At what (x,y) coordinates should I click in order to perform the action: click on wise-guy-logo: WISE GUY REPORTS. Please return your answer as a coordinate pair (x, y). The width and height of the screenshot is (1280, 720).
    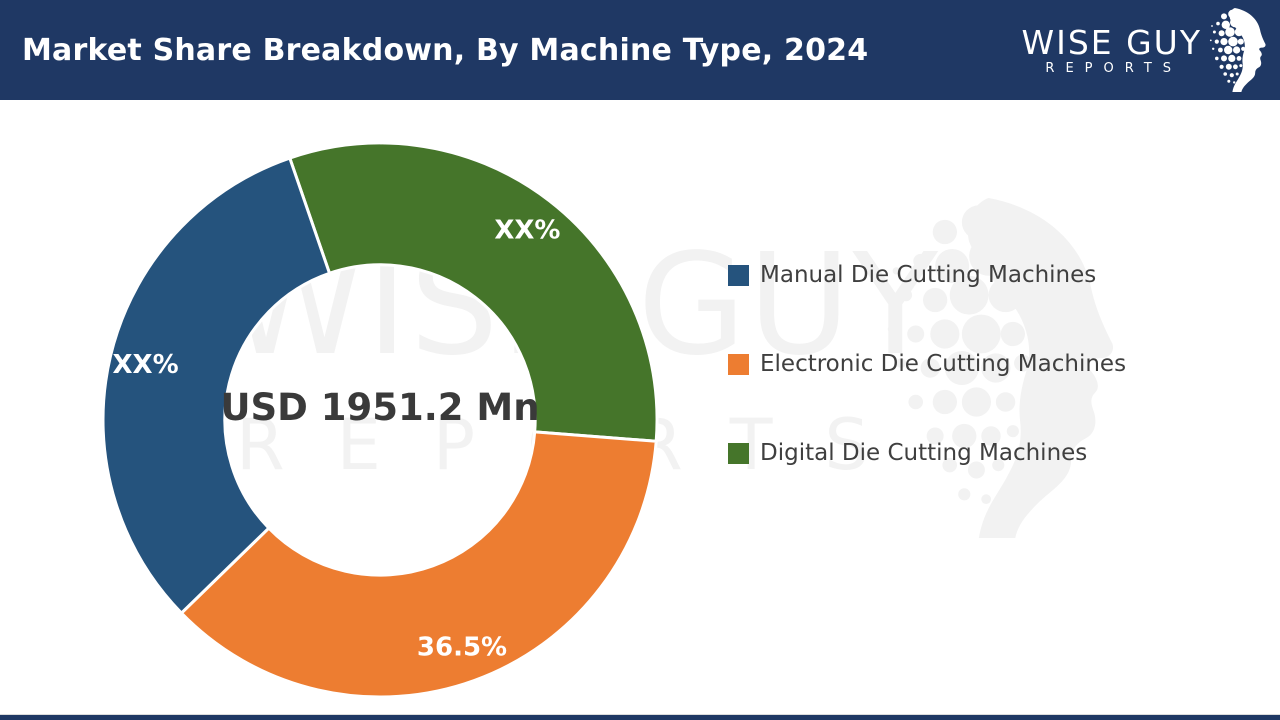
    Looking at the image, I should click on (1143, 50).